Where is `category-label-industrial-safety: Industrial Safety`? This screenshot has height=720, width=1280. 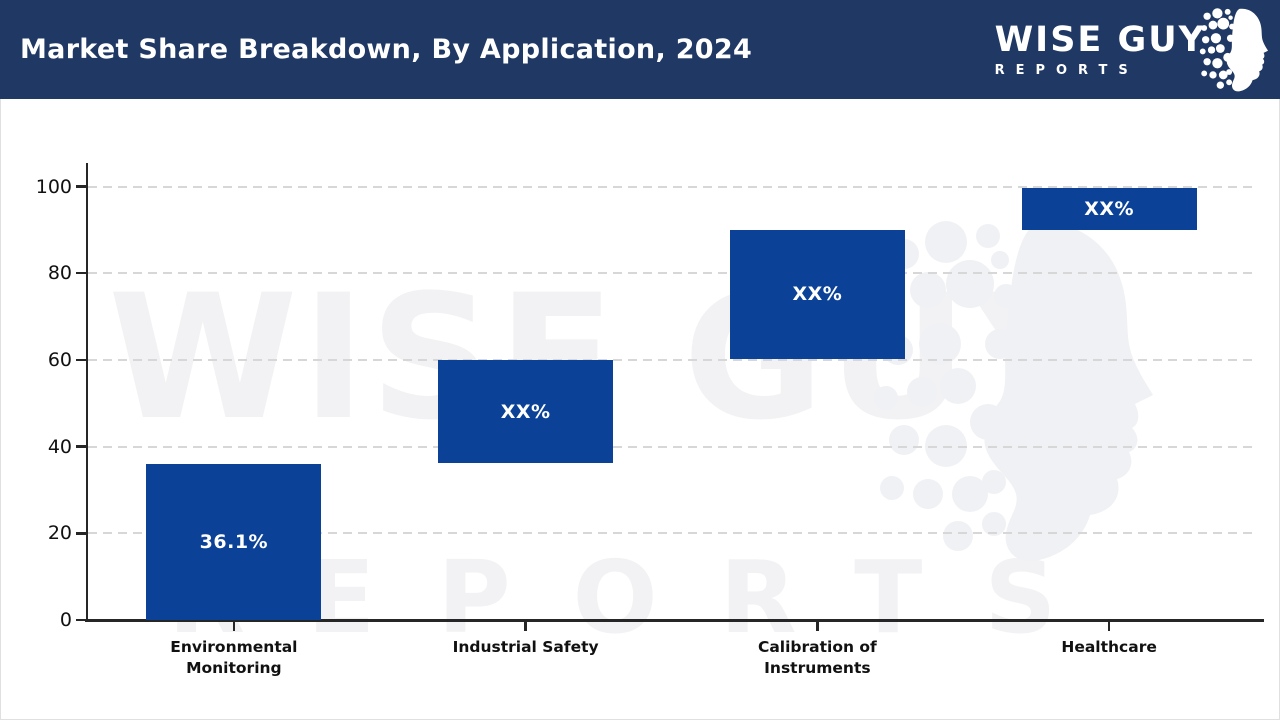 category-label-industrial-safety: Industrial Safety is located at coordinates (526, 647).